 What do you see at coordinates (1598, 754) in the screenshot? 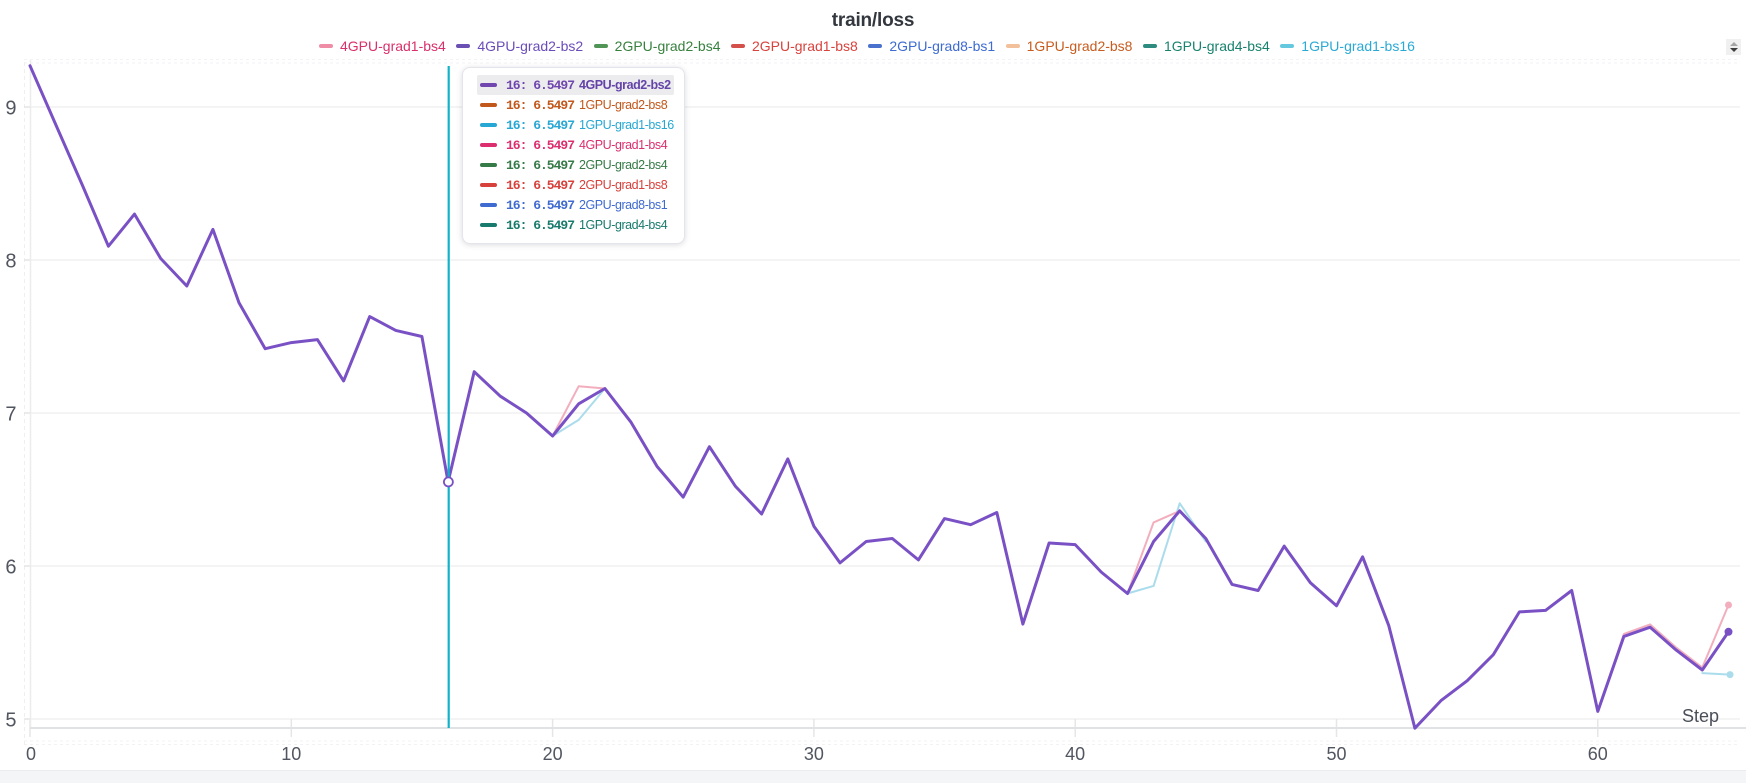
I see `svg-text: 60` at bounding box center [1598, 754].